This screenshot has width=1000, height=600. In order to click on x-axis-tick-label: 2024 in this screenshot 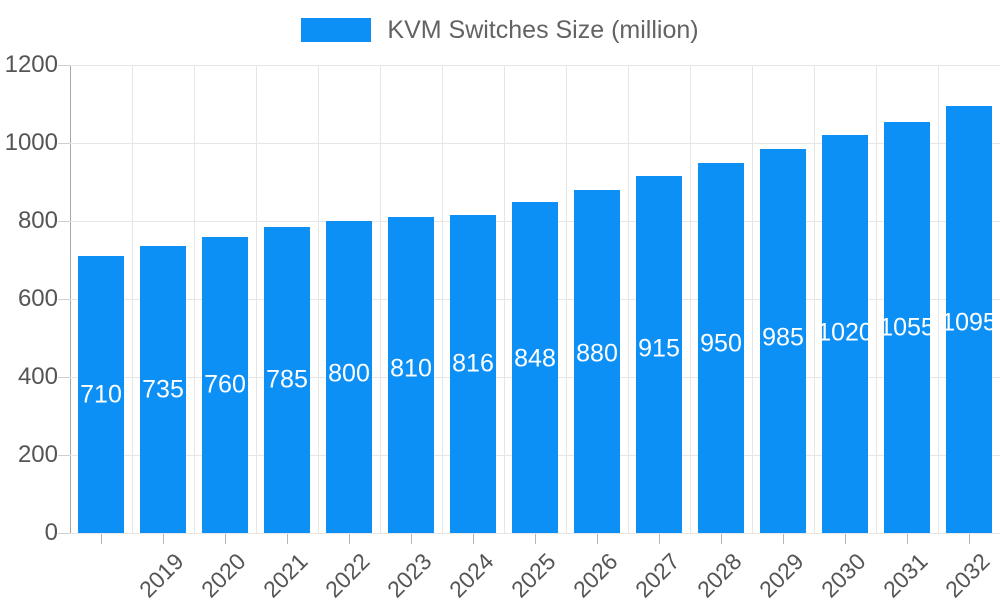, I will do `click(471, 574)`.